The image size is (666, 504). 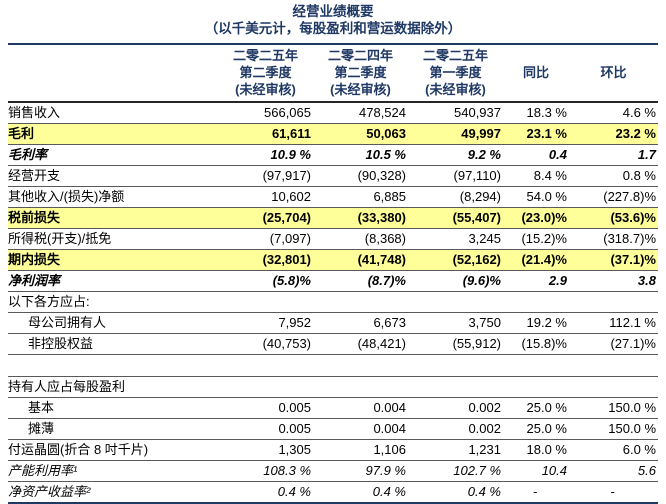 I want to click on cell-qoq: (53.6)%, so click(x=613, y=218).